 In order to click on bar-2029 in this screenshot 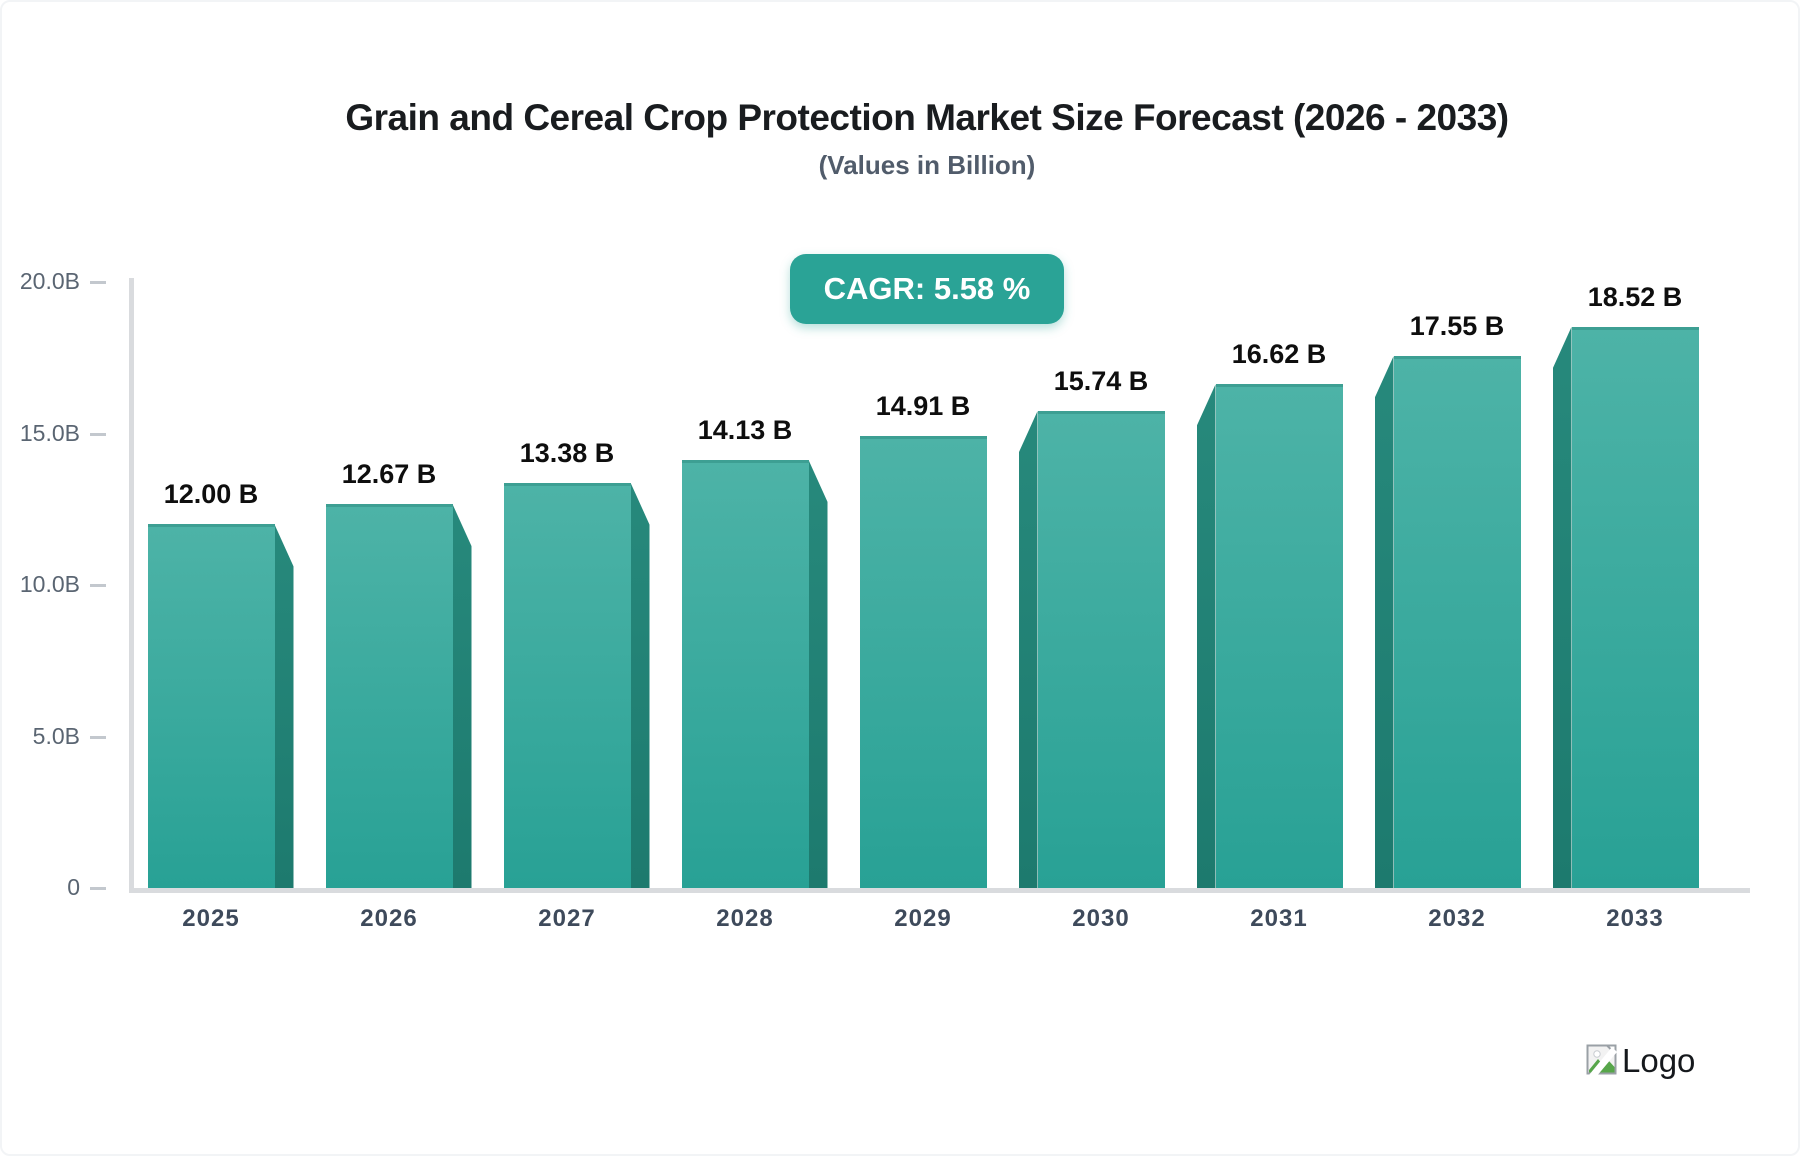, I will do `click(923, 662)`.